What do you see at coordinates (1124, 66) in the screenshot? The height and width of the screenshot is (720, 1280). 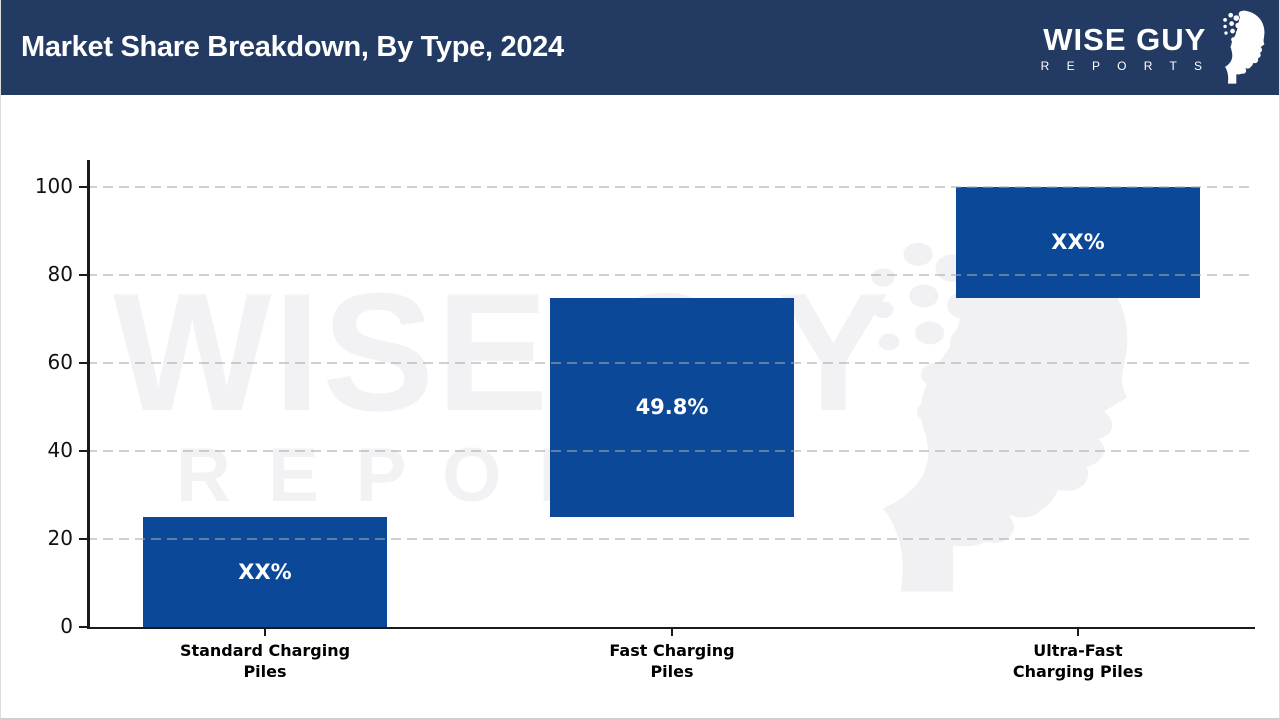 I see `brand-subtitle: R E P O R T S` at bounding box center [1124, 66].